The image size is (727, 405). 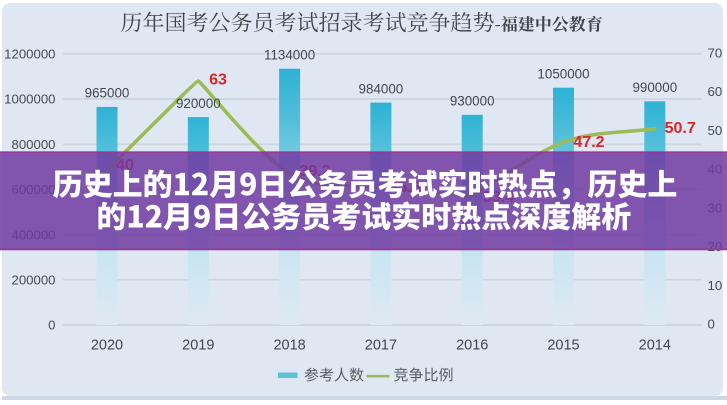 What do you see at coordinates (33, 144) in the screenshot?
I see `svg-text: 800000` at bounding box center [33, 144].